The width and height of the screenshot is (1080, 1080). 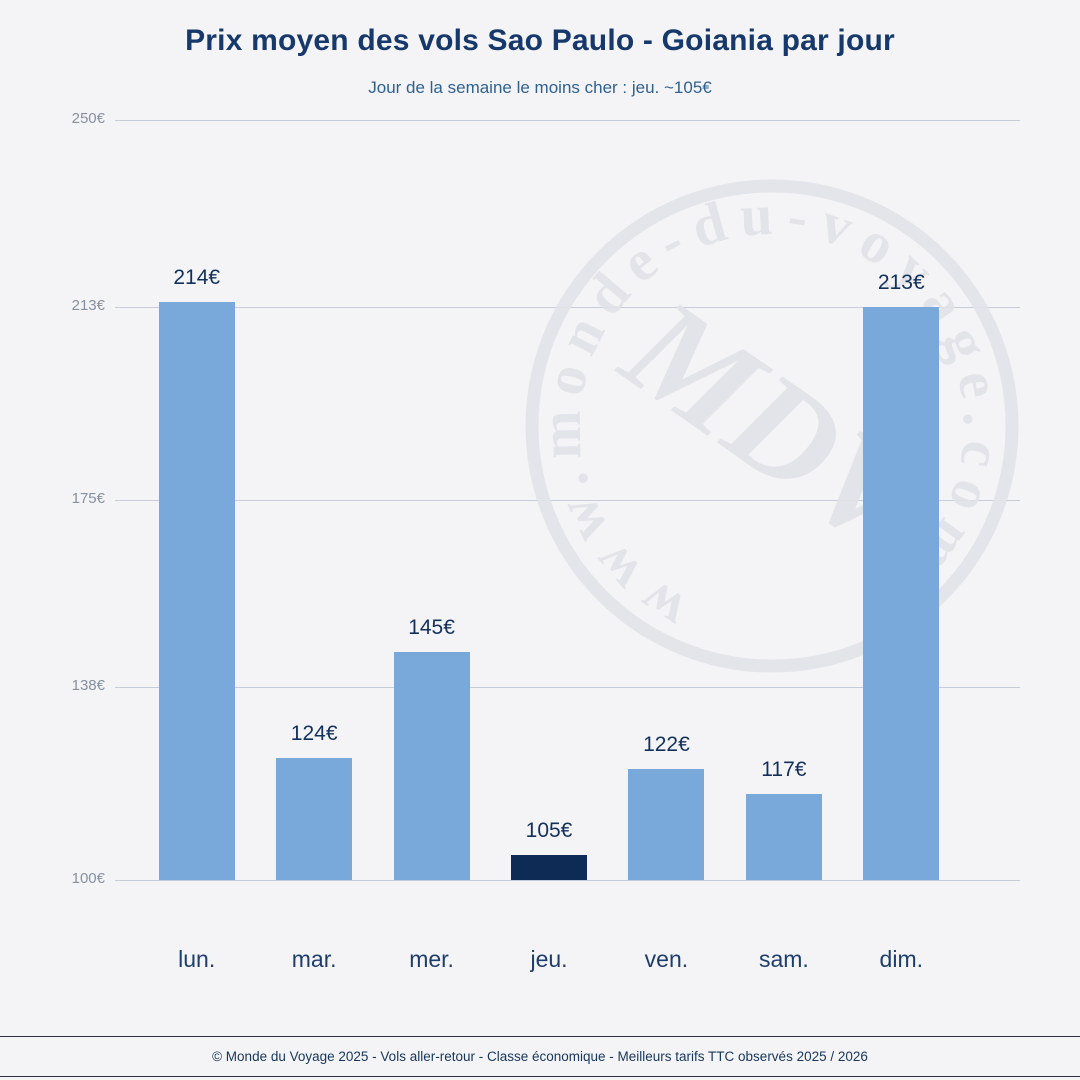 What do you see at coordinates (196, 591) in the screenshot?
I see `bar-lun` at bounding box center [196, 591].